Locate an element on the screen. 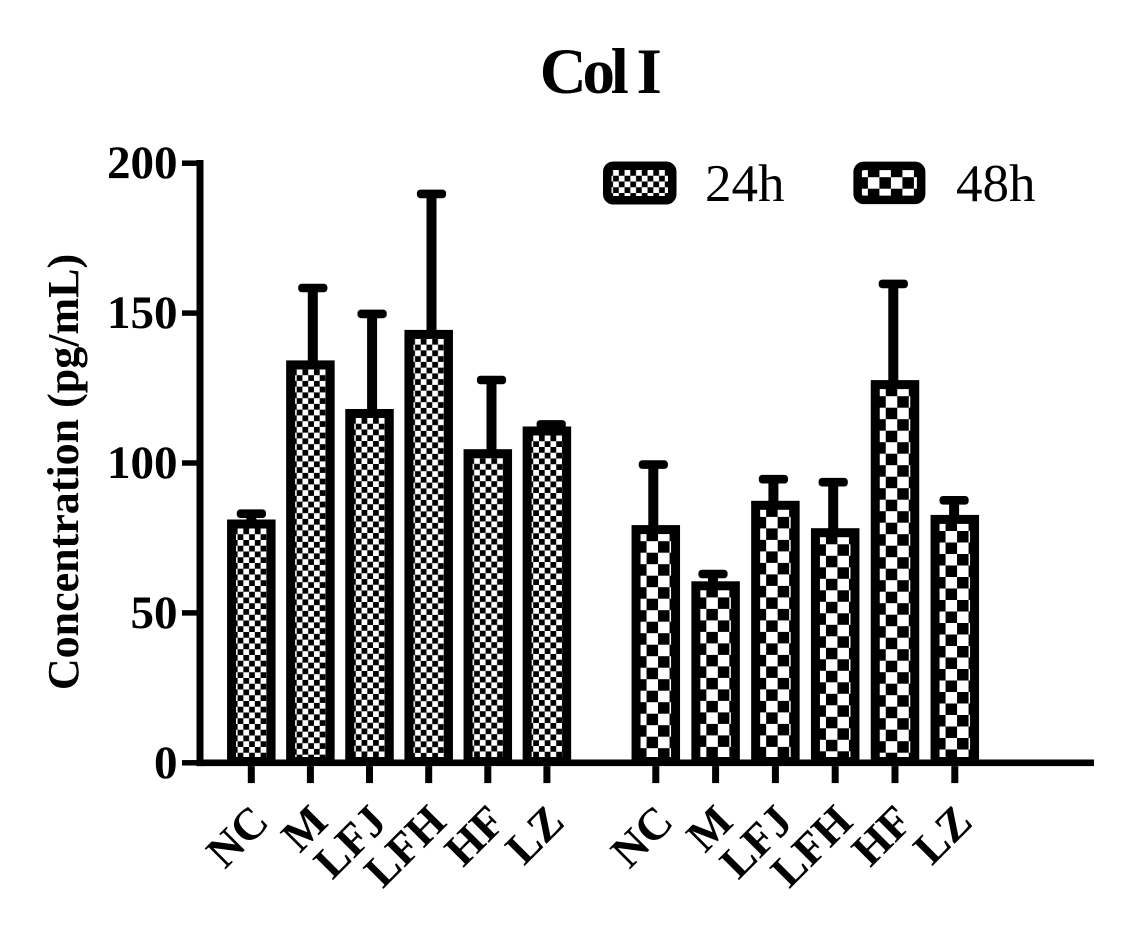 Image resolution: width=1123 pixels, height=927 pixels. svg-text: 200 is located at coordinates (142, 163).